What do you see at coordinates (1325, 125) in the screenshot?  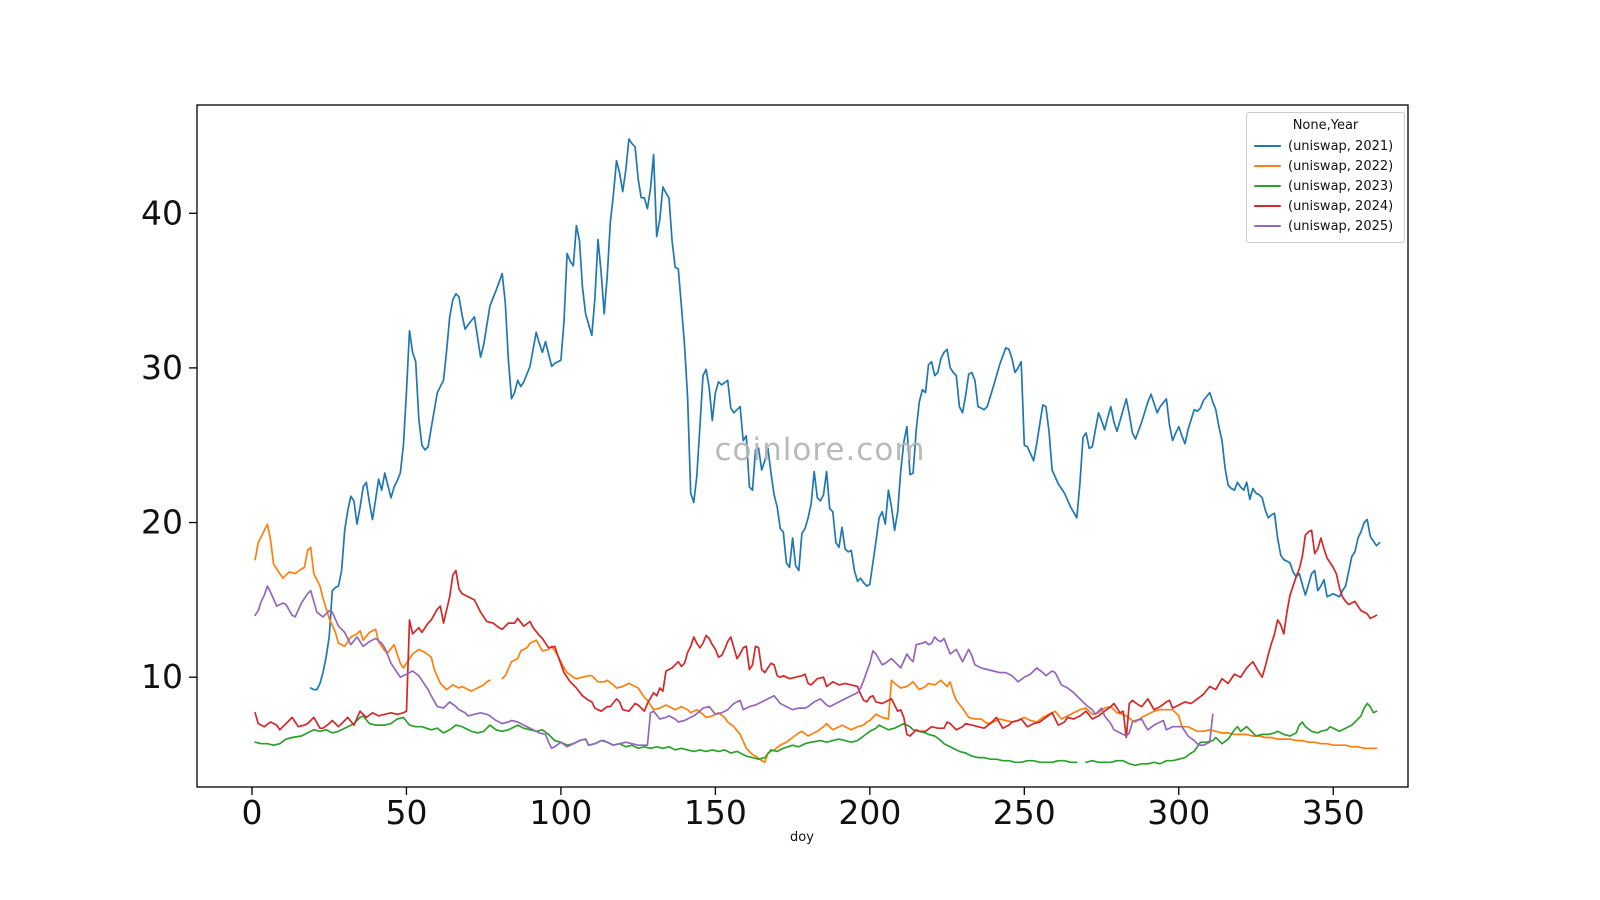 I see `legend-title: None,Year` at bounding box center [1325, 125].